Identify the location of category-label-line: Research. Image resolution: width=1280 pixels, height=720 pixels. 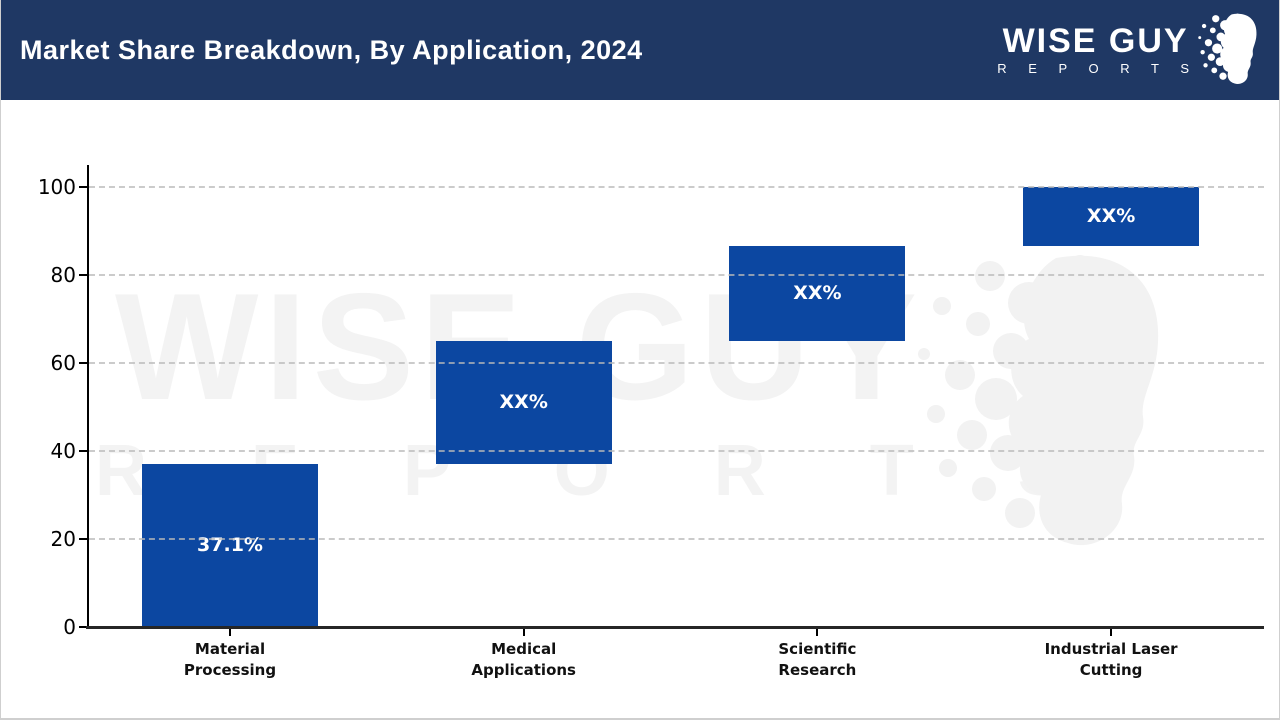
(817, 670).